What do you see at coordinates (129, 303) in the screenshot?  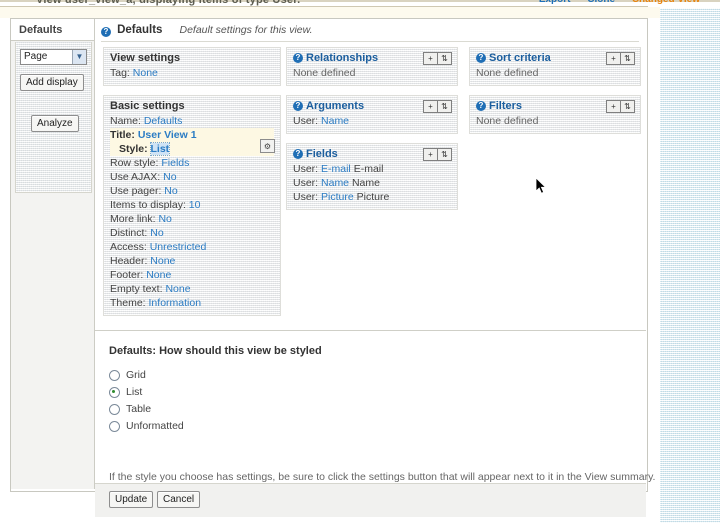 I see `summary-row-label: Theme:` at bounding box center [129, 303].